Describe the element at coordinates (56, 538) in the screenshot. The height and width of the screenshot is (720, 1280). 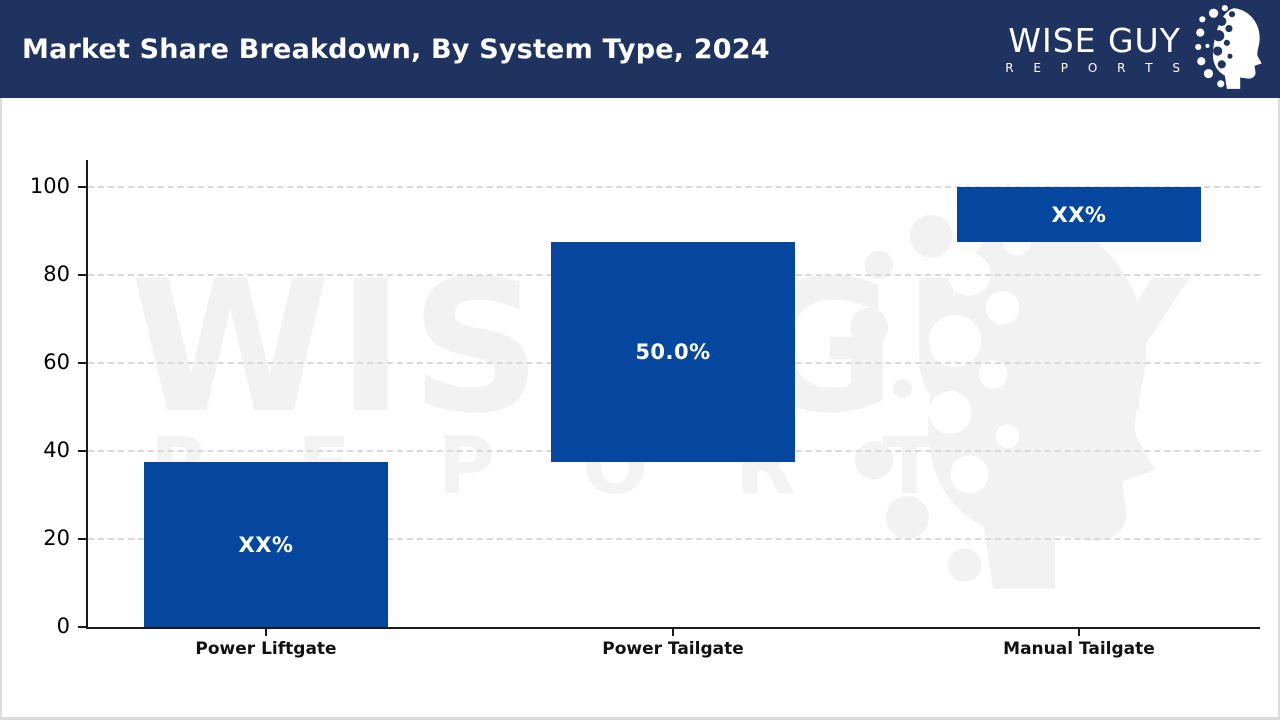
I see `y-tick-label-20: 20` at that location.